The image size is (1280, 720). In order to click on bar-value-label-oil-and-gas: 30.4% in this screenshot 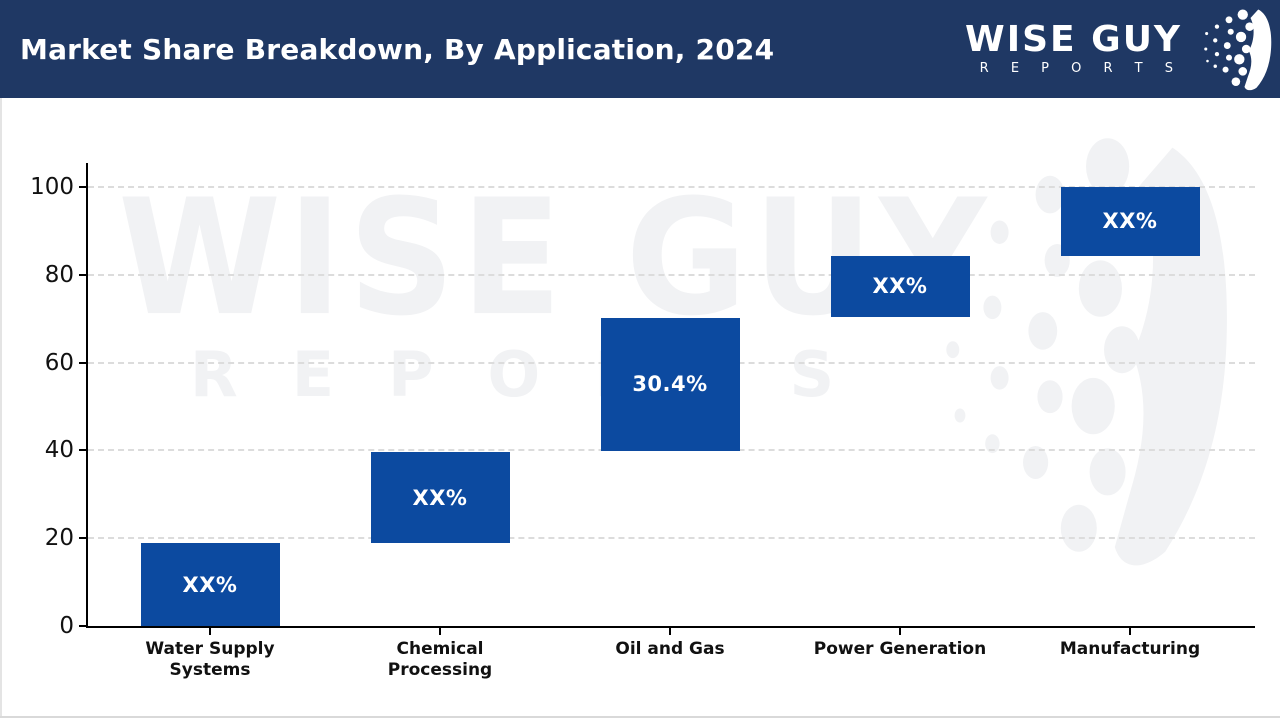, I will do `click(670, 384)`.